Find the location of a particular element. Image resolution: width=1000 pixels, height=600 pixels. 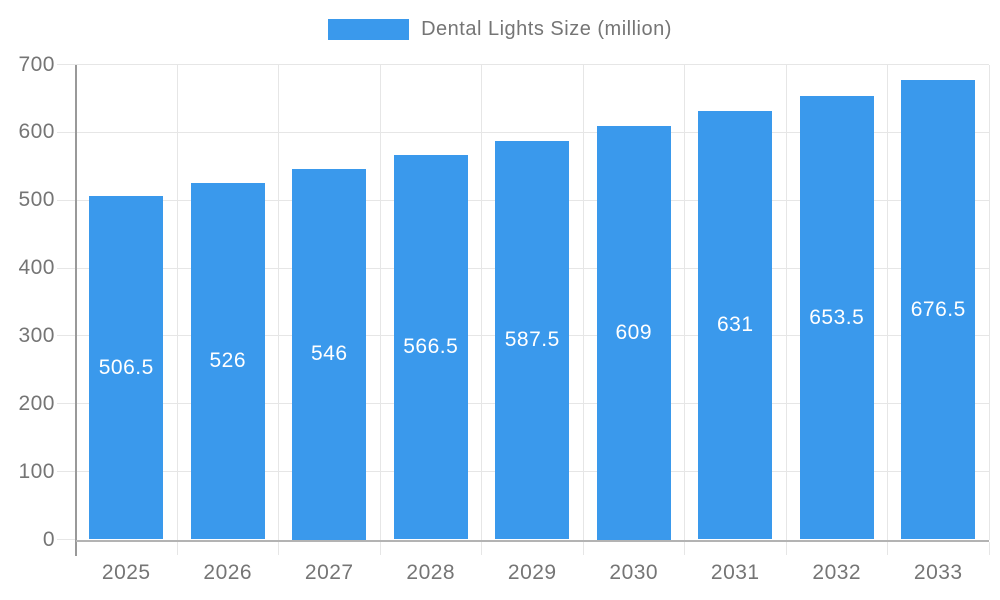

bar-value-label: 676.5 is located at coordinates (938, 309).